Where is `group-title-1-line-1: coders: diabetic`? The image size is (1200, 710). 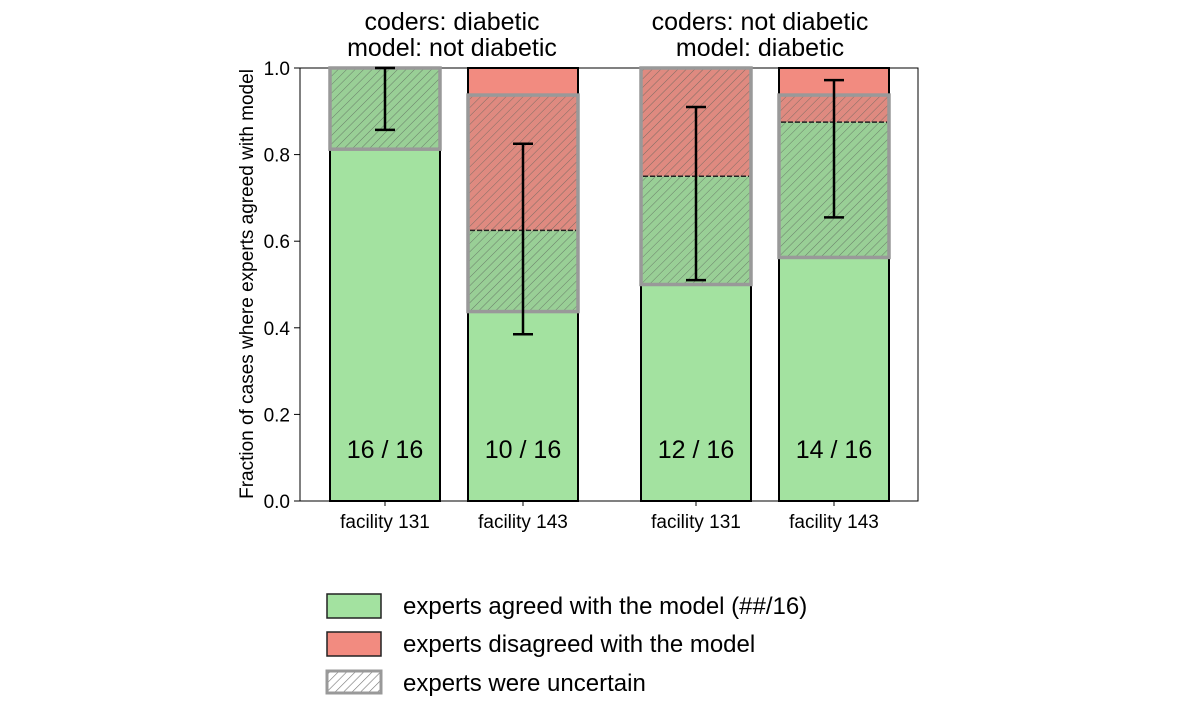
group-title-1-line-1: coders: diabetic is located at coordinates (451, 22).